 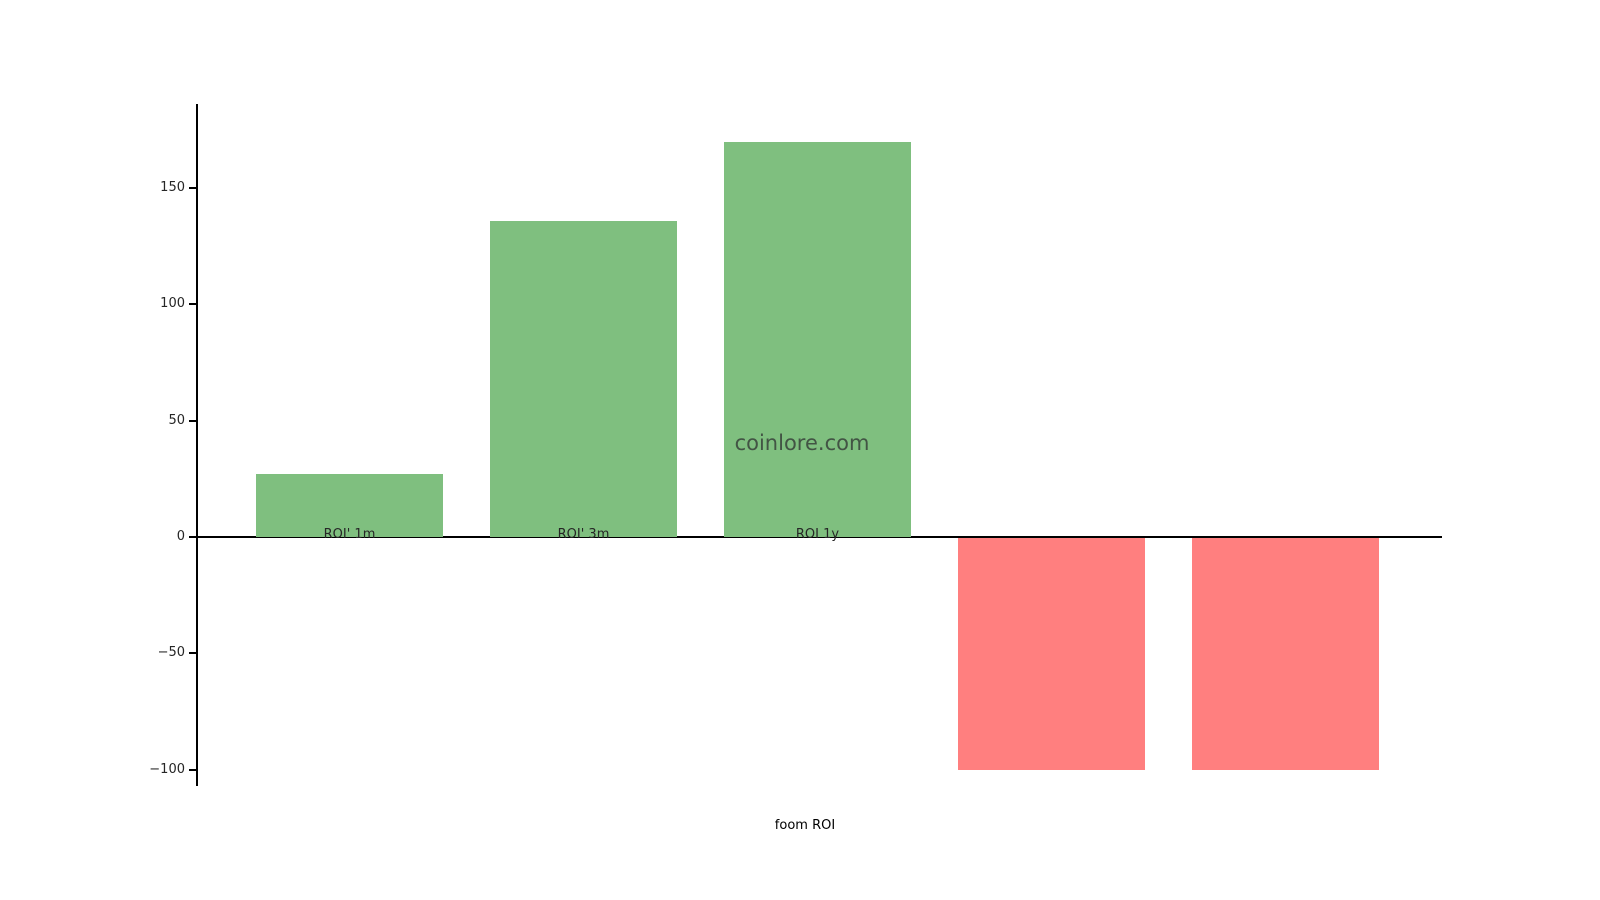 What do you see at coordinates (583, 534) in the screenshot?
I see `x-category-label: ROI' 3m` at bounding box center [583, 534].